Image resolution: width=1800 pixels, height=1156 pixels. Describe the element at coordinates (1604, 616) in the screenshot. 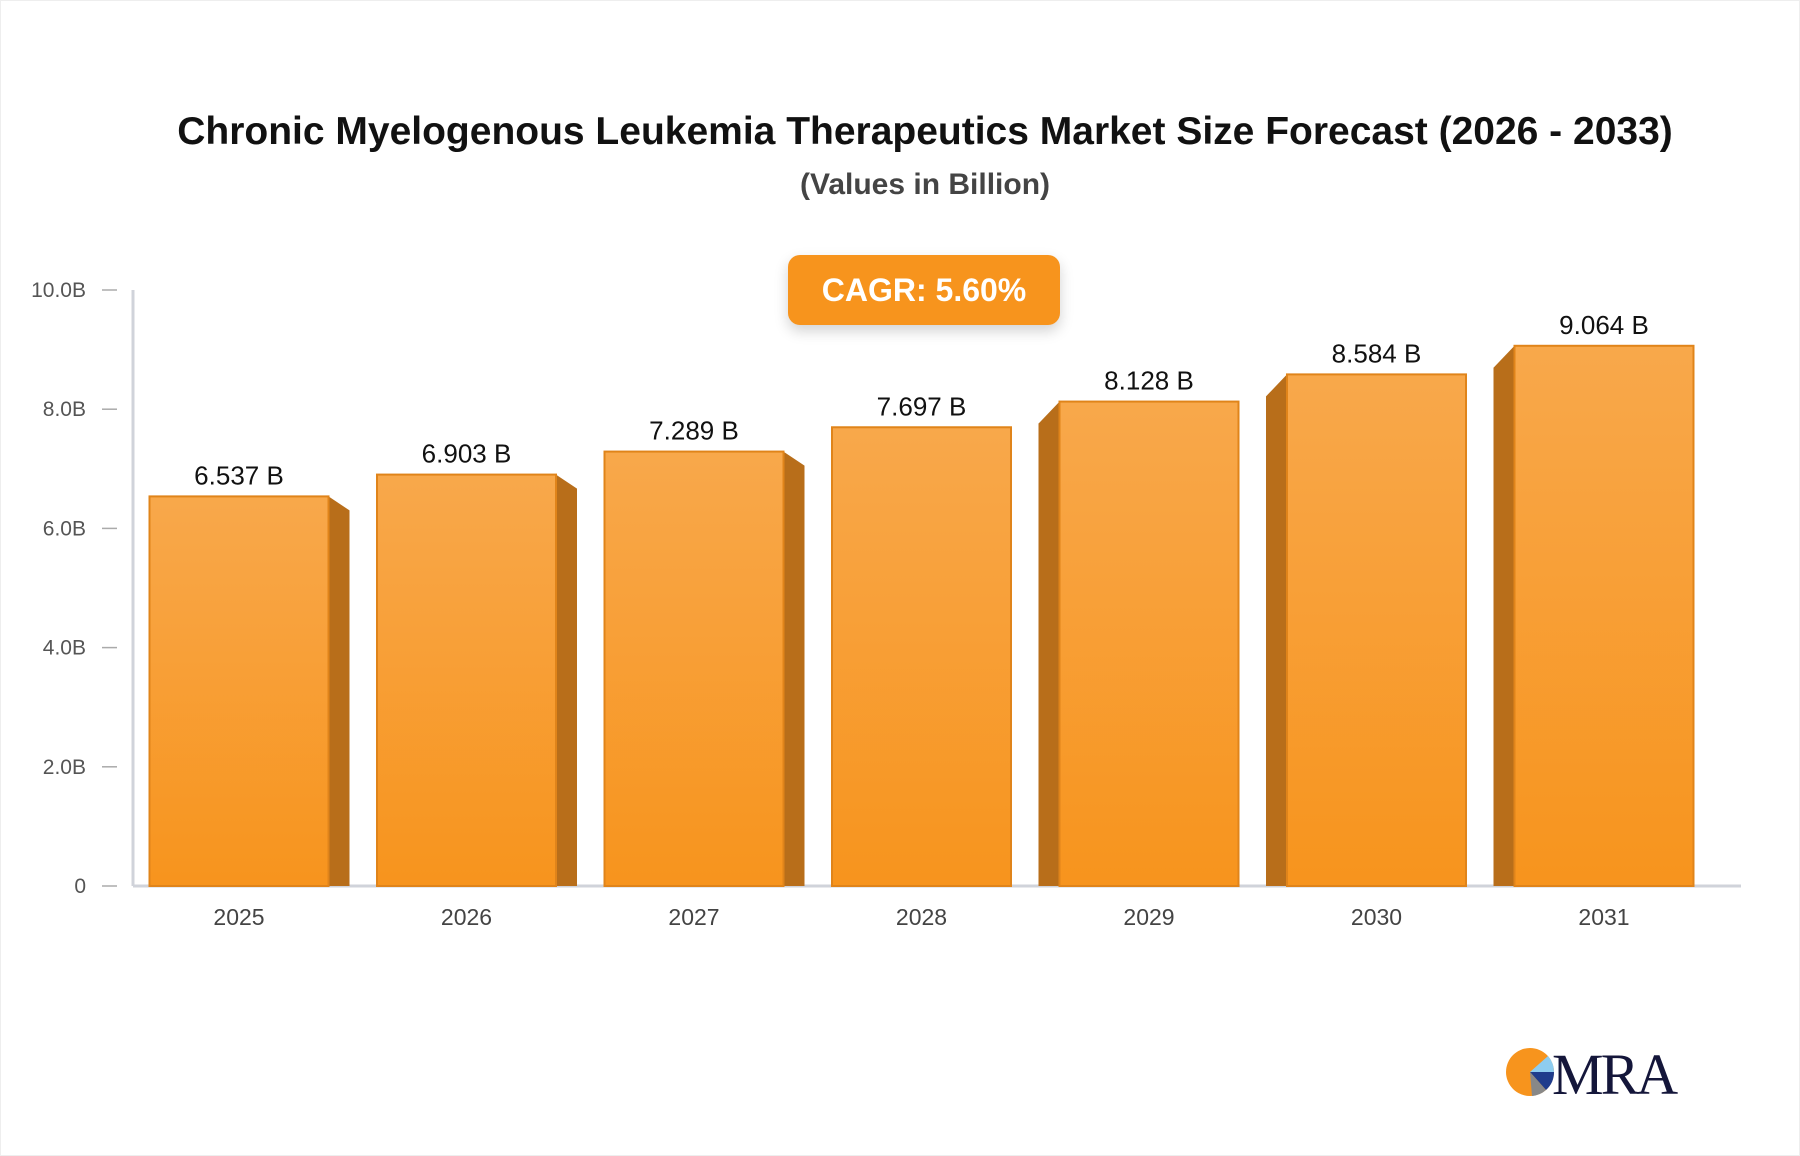

I see `bar-2031` at that location.